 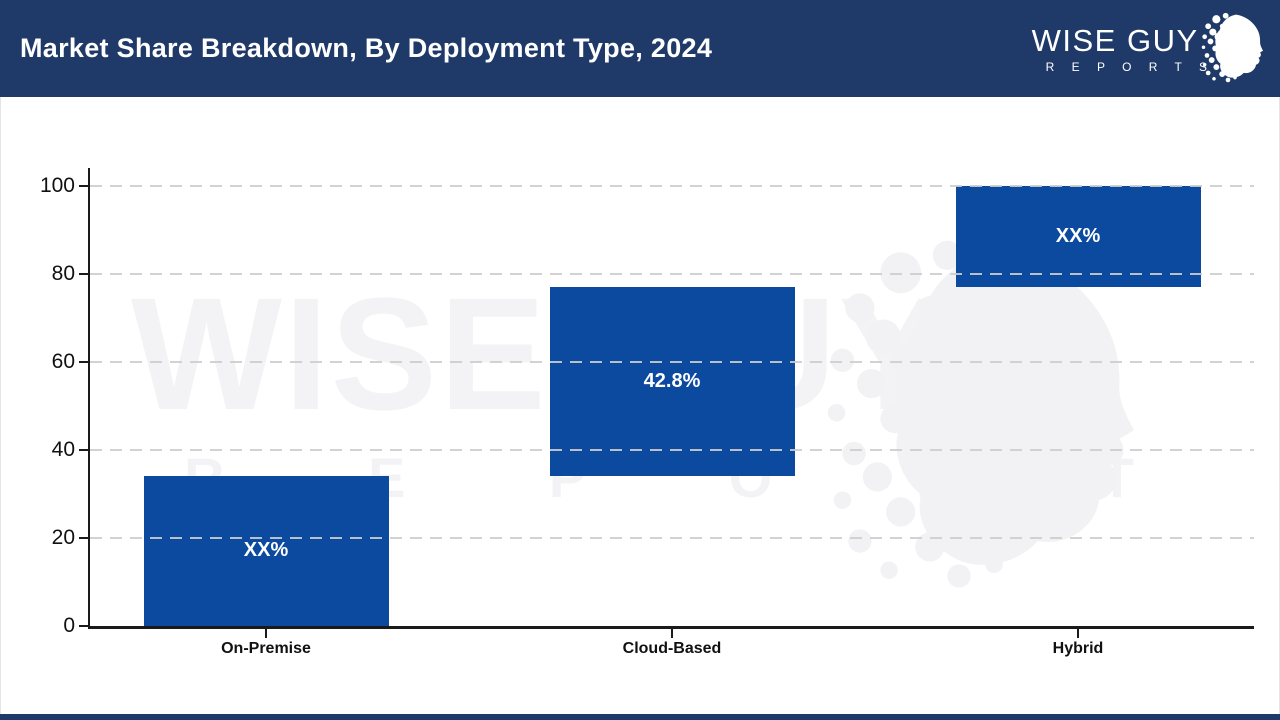 What do you see at coordinates (69, 625) in the screenshot?
I see `y-tick-label-0: 0` at bounding box center [69, 625].